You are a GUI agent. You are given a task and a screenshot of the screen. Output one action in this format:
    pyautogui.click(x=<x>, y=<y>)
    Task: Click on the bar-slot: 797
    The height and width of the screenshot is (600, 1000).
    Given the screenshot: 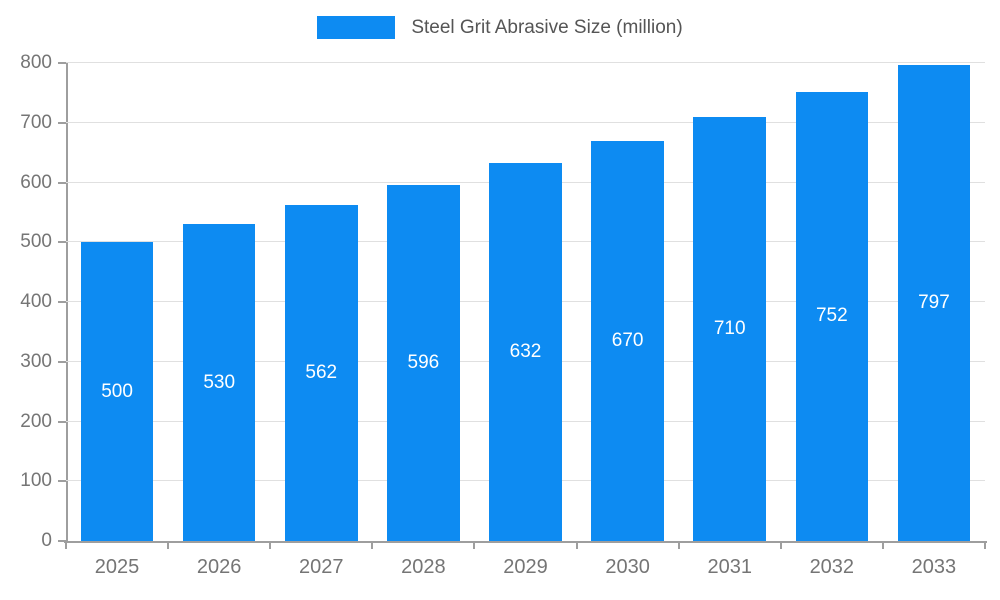 What is the action you would take?
    pyautogui.click(x=934, y=302)
    